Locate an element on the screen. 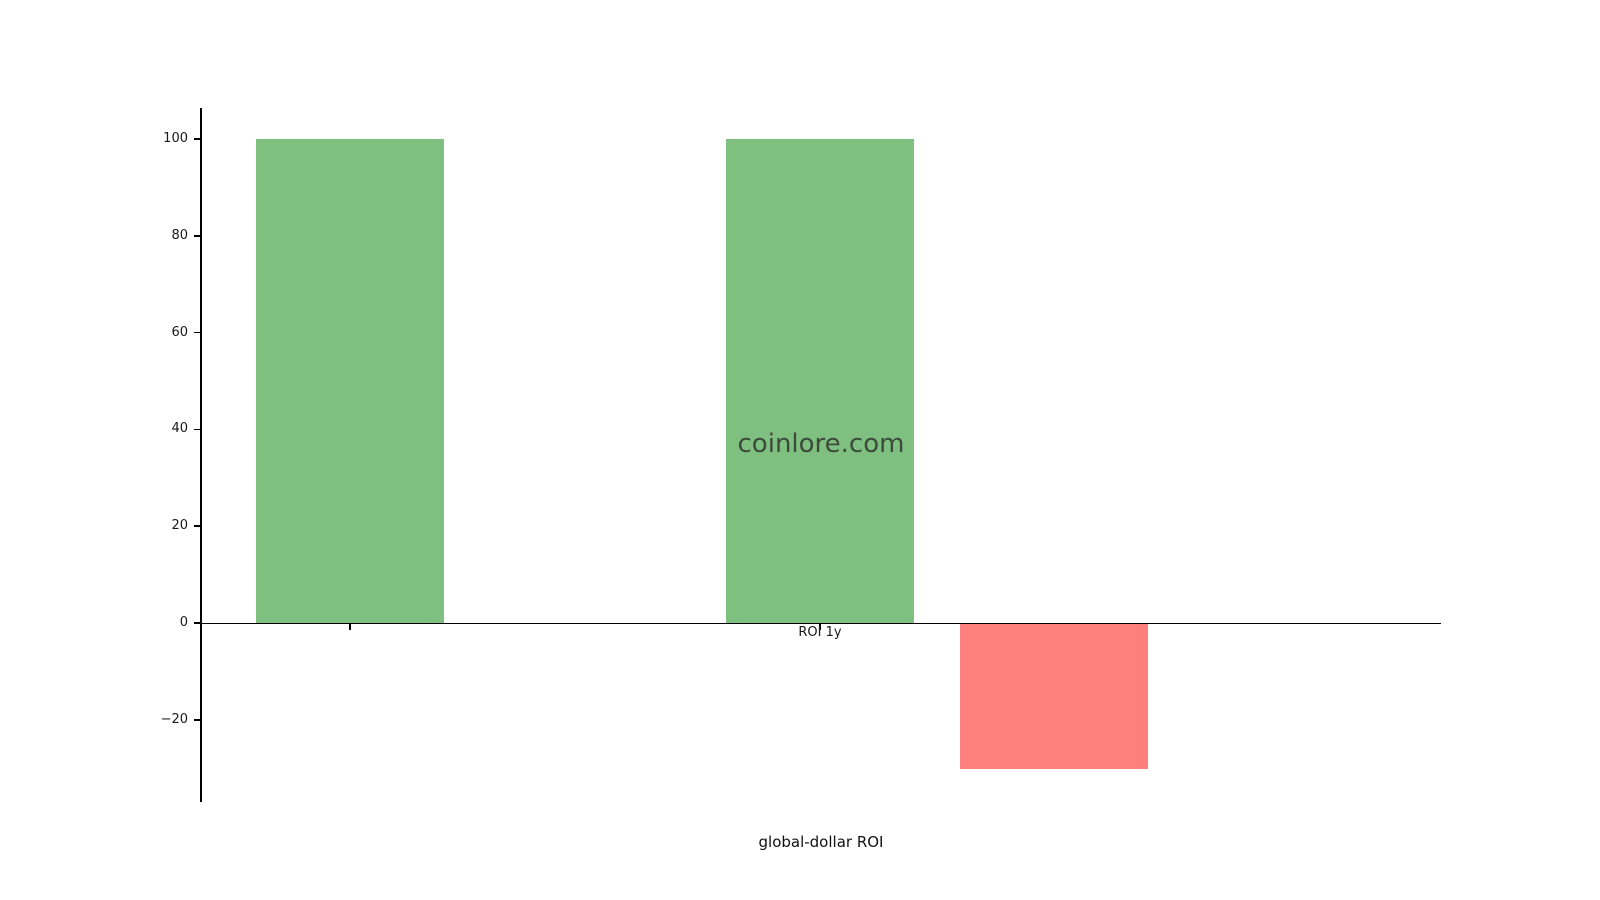 The height and width of the screenshot is (900, 1600). watermark-text: coinlore.com is located at coordinates (821, 444).